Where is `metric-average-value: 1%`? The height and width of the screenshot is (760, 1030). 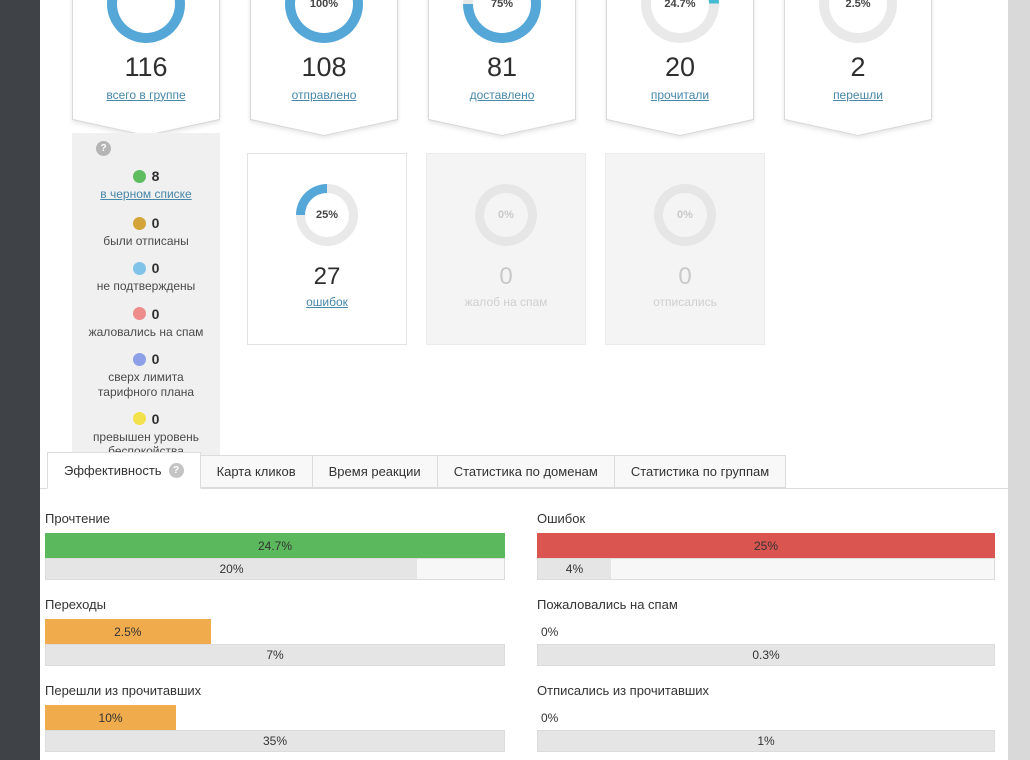
metric-average-value: 1% is located at coordinates (766, 741).